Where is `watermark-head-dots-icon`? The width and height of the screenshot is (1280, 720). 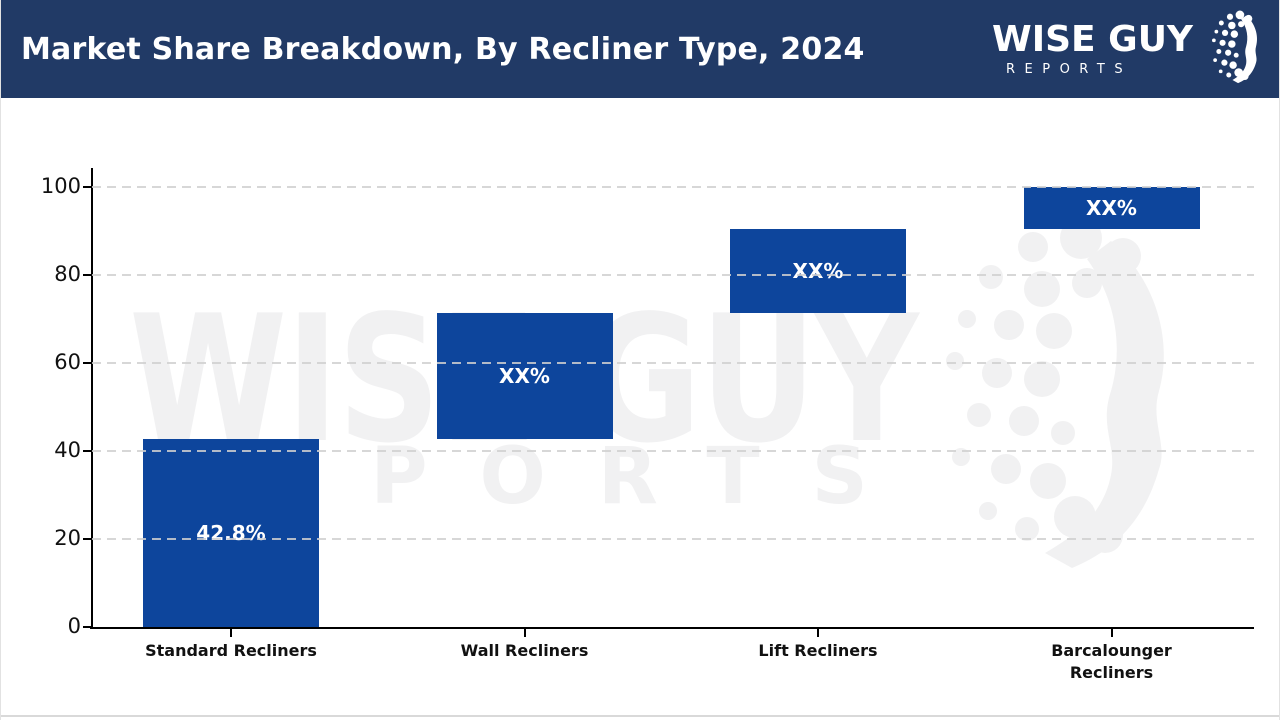
watermark-head-dots-icon is located at coordinates (1055, 395).